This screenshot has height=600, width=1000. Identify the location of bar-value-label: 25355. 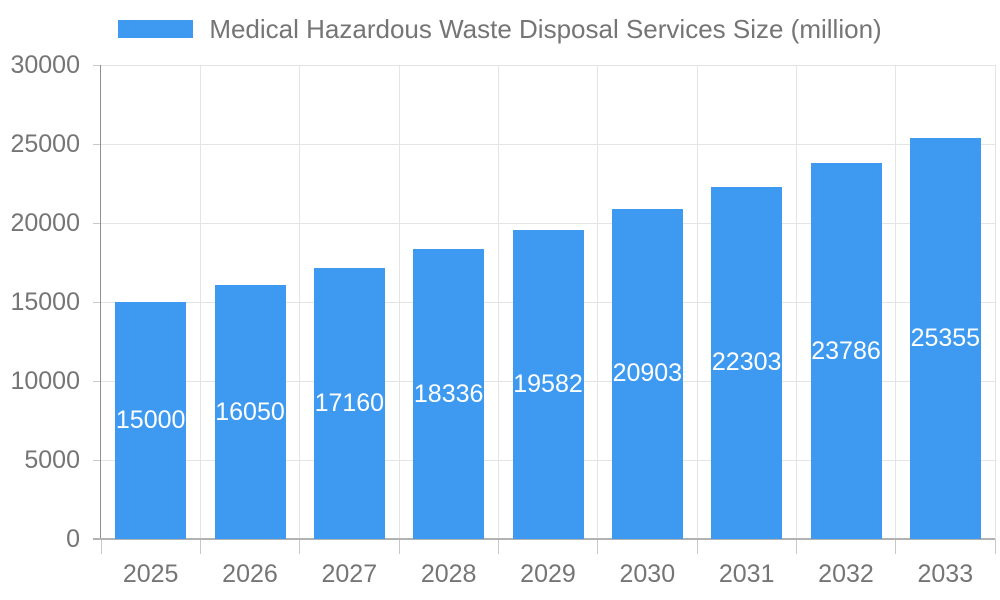
(945, 338).